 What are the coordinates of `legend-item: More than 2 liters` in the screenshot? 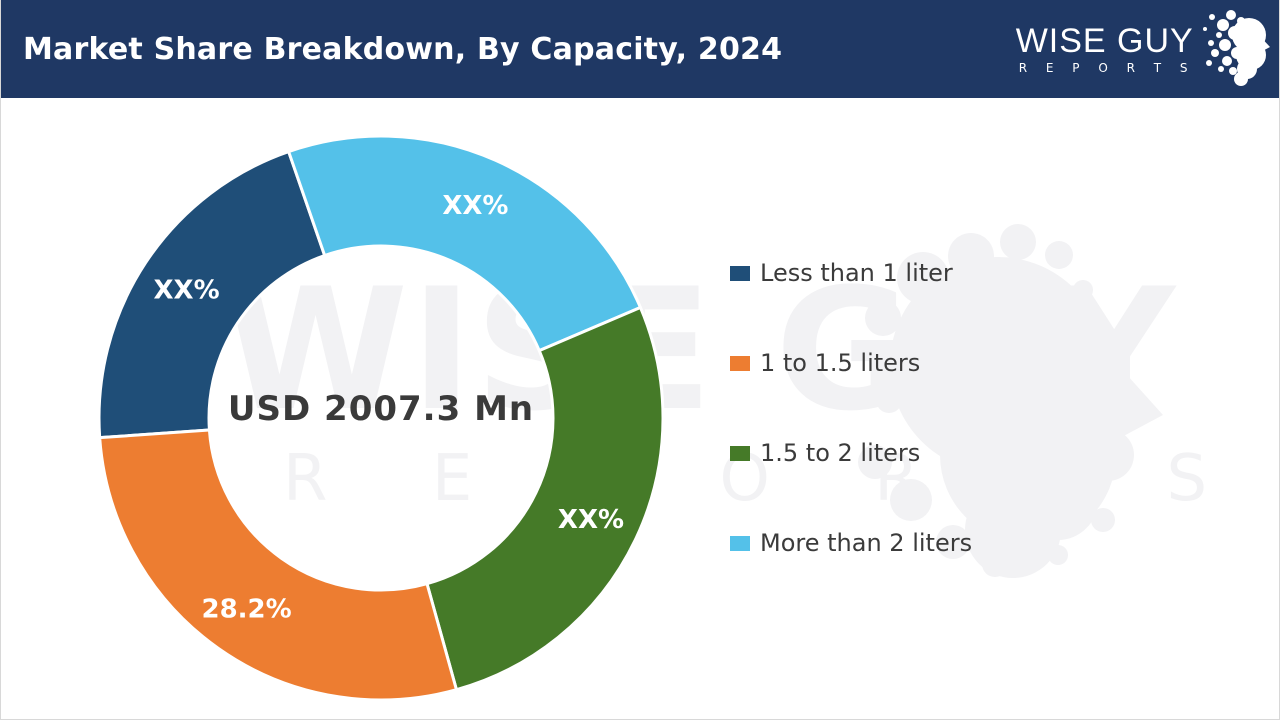 It's located at (851, 543).